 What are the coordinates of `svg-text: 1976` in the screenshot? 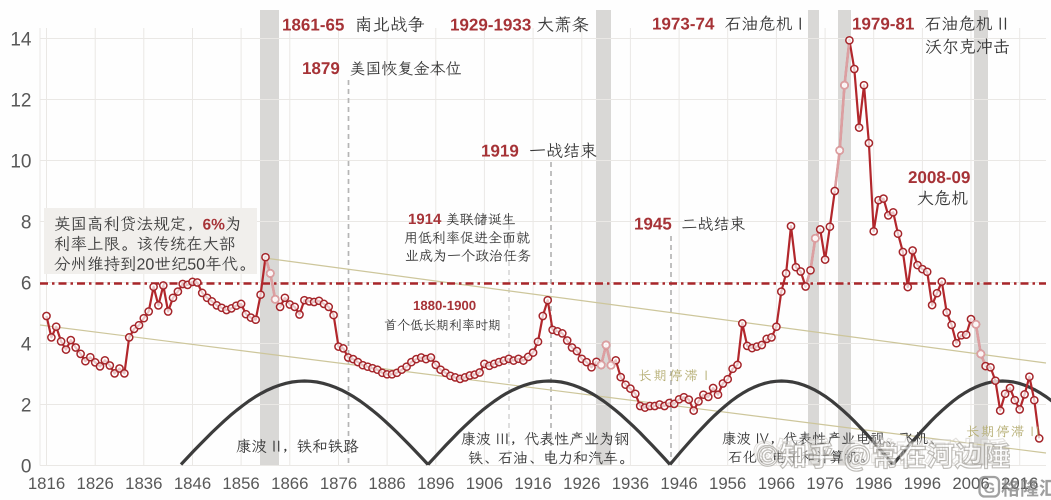 It's located at (824, 483).